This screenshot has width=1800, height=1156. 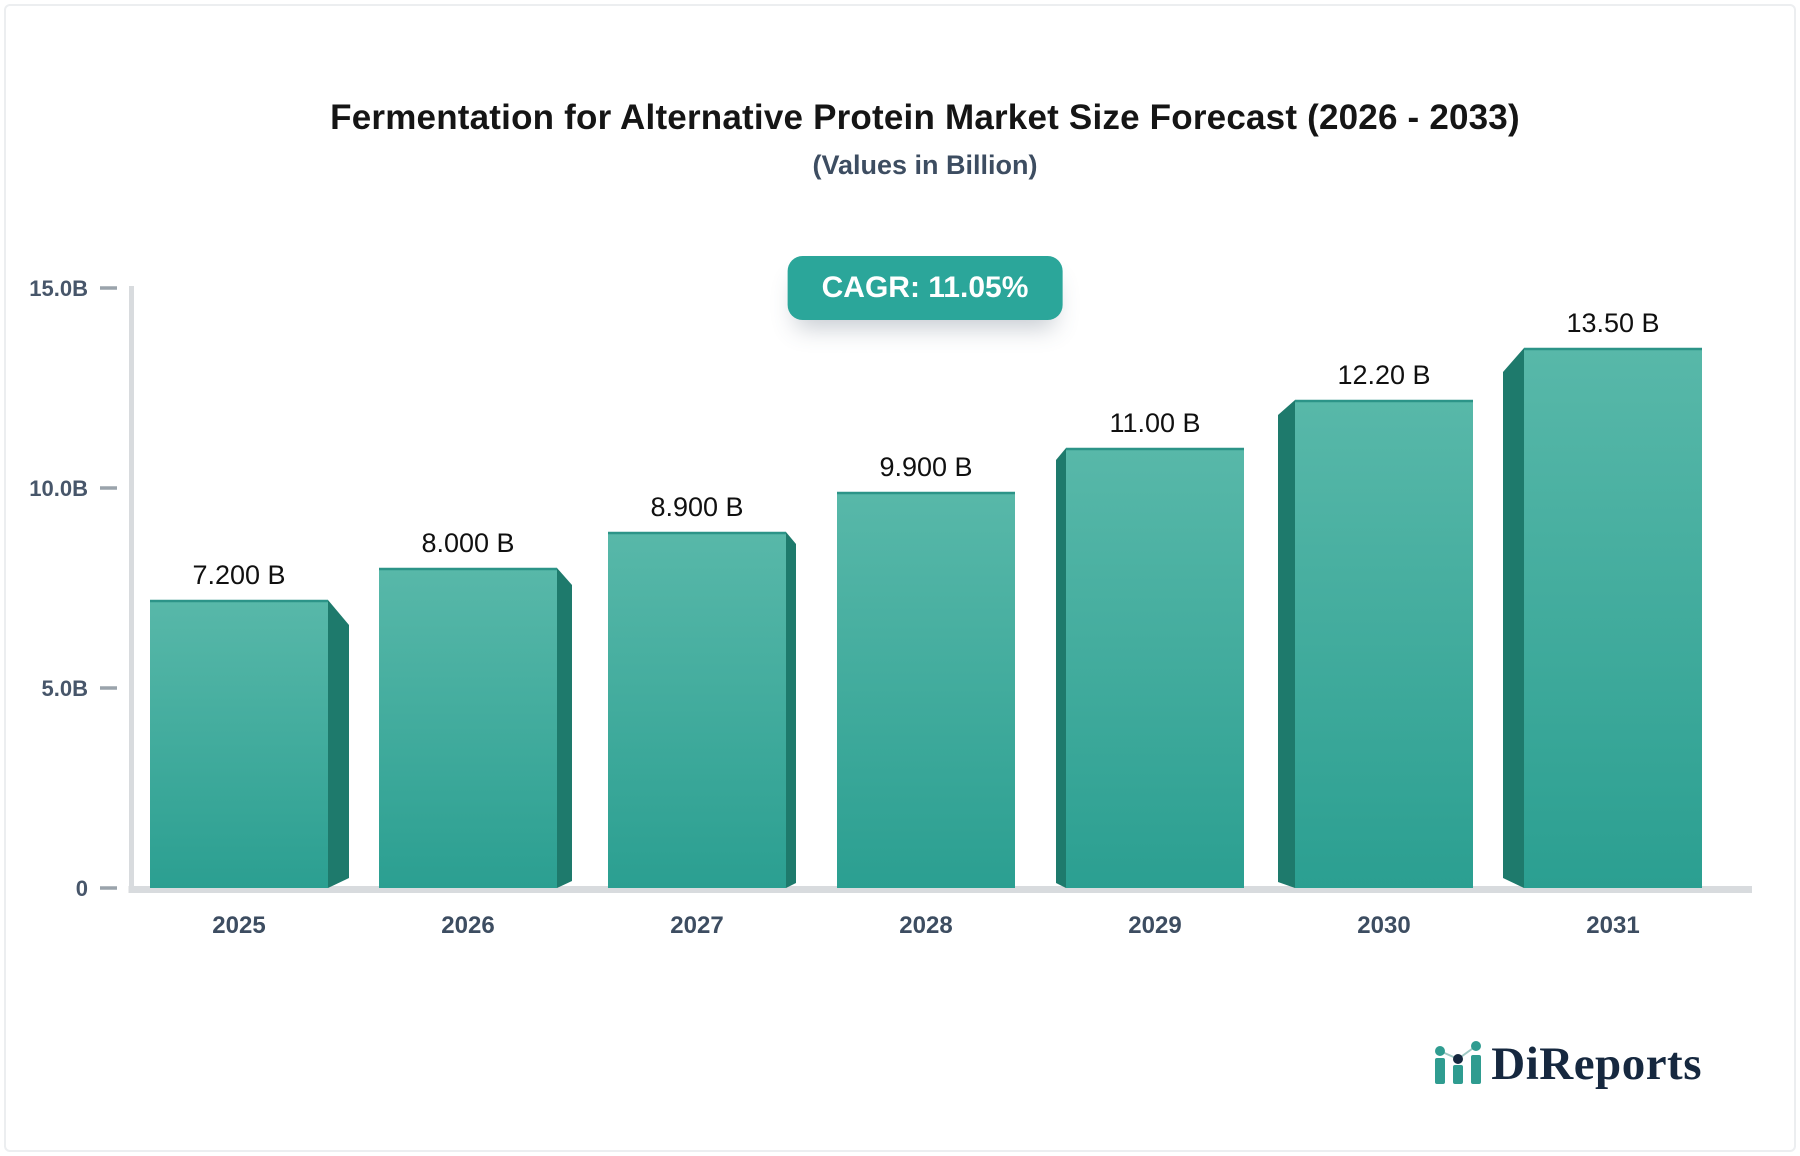 I want to click on bar-side-2026, so click(x=564, y=728).